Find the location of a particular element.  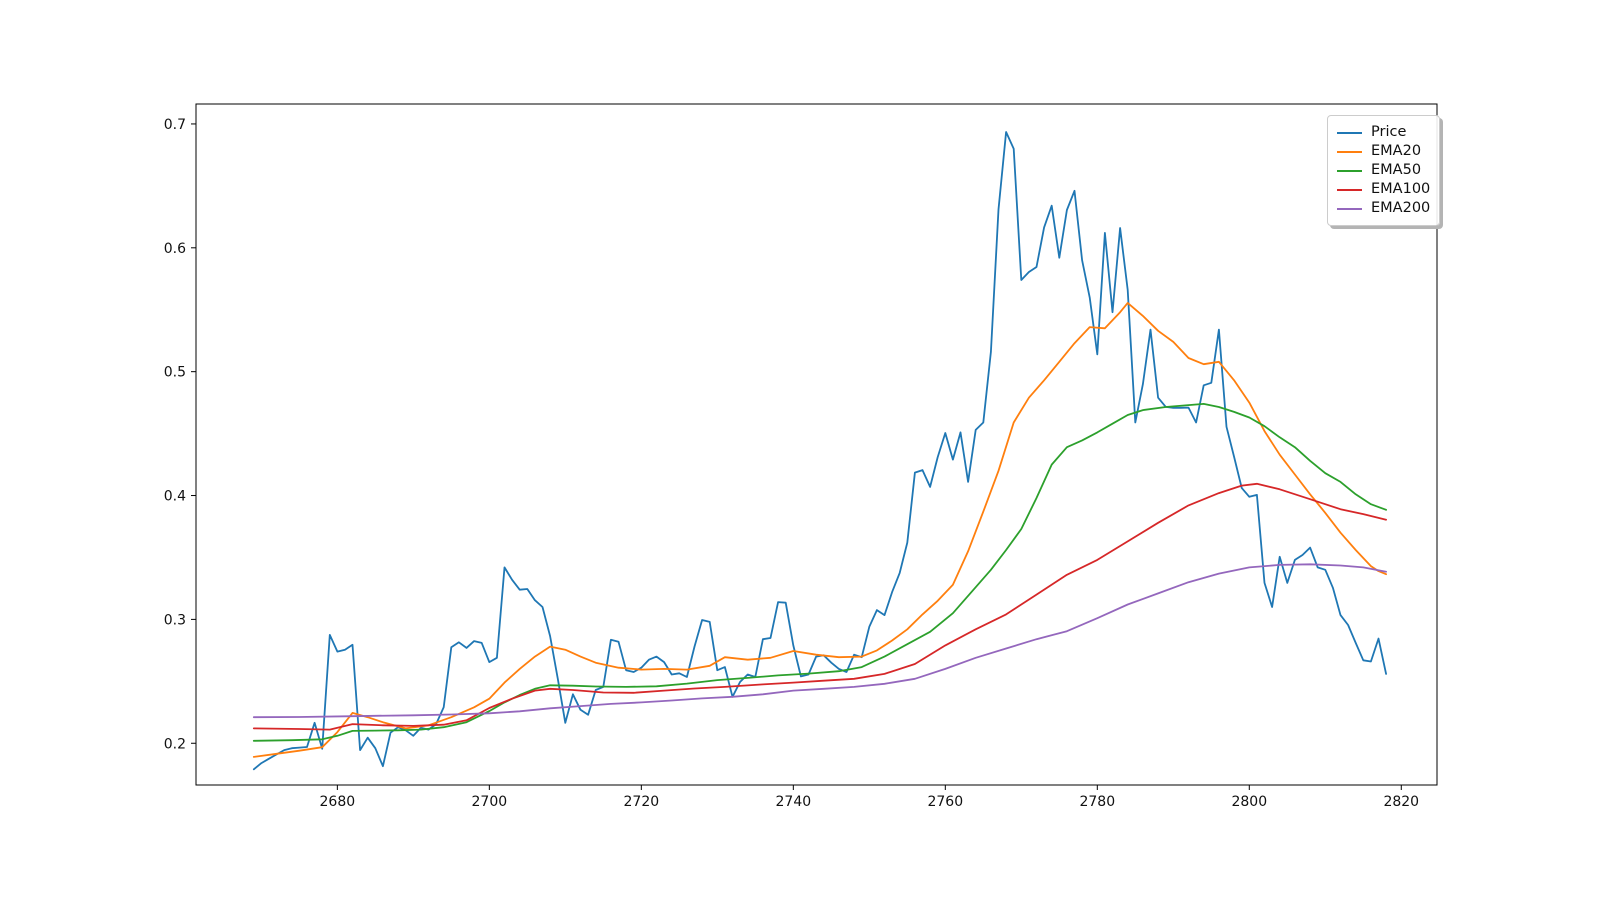

y-tick-label: 0.7 is located at coordinates (175, 125).